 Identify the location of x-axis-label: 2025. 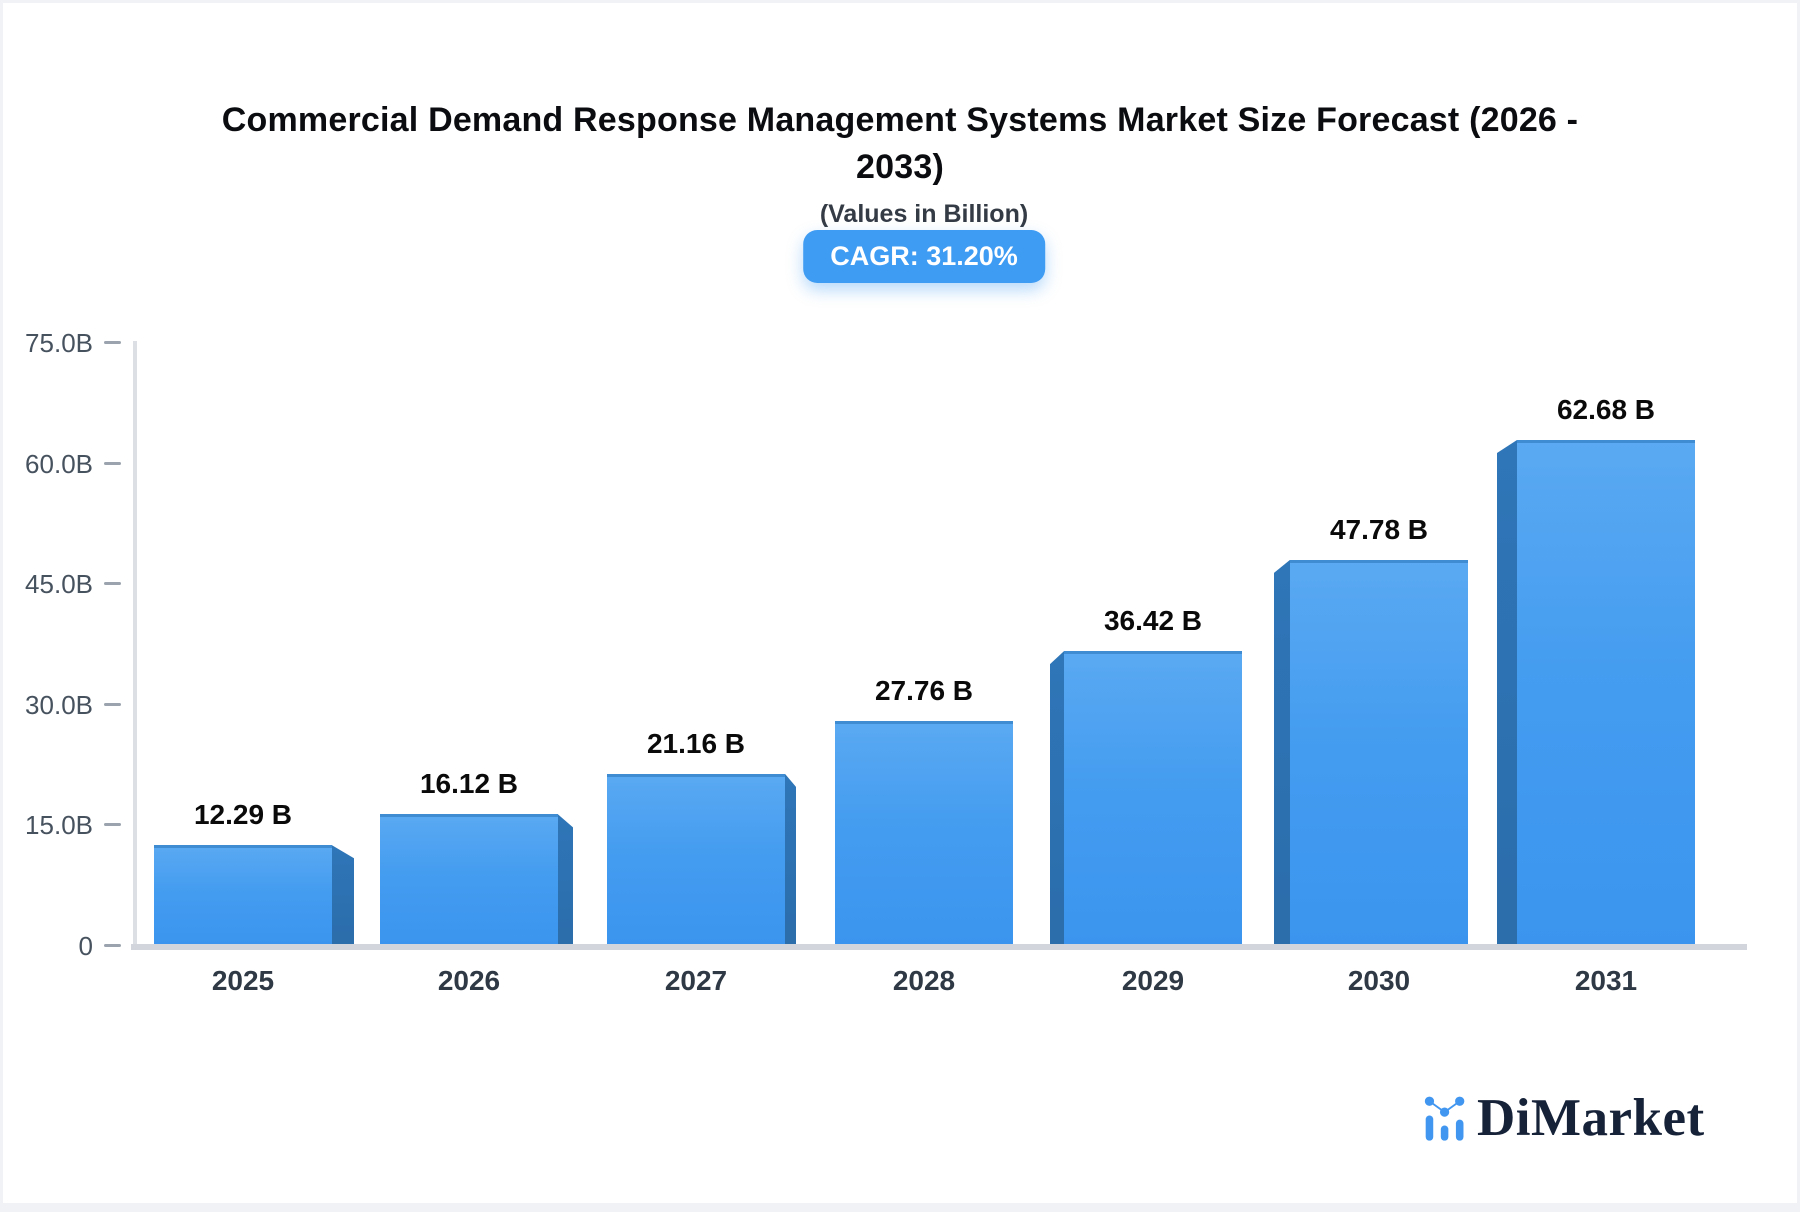
(243, 980).